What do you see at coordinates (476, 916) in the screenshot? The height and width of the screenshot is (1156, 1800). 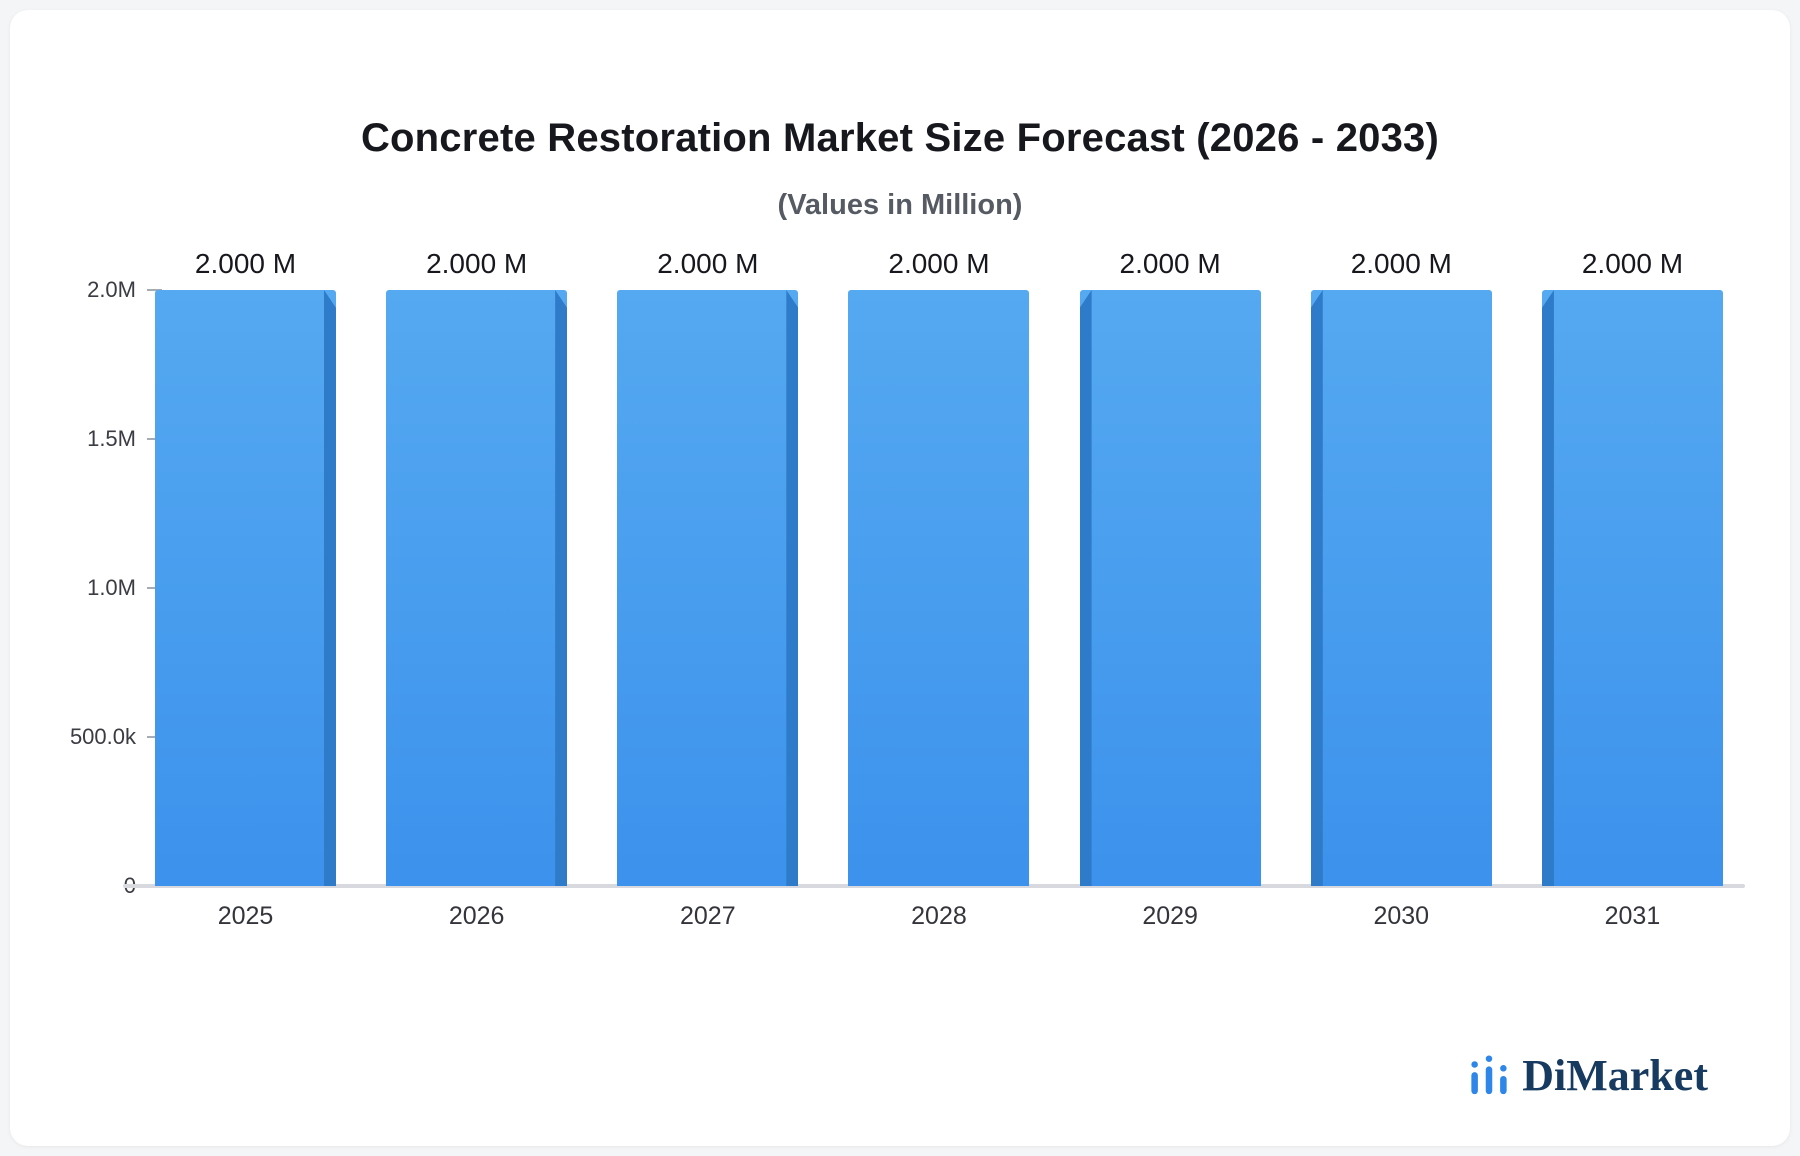 I see `x-axis-label: 2026` at bounding box center [476, 916].